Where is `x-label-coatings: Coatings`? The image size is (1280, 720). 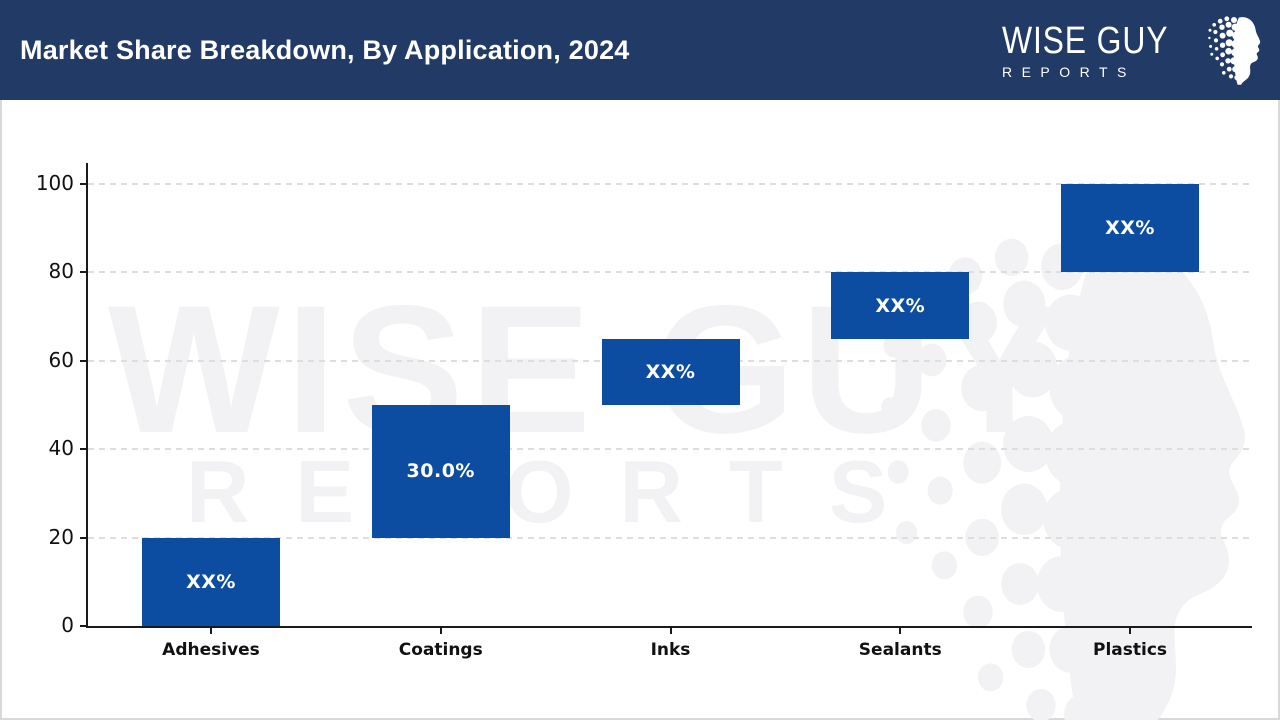 x-label-coatings: Coatings is located at coordinates (440, 650).